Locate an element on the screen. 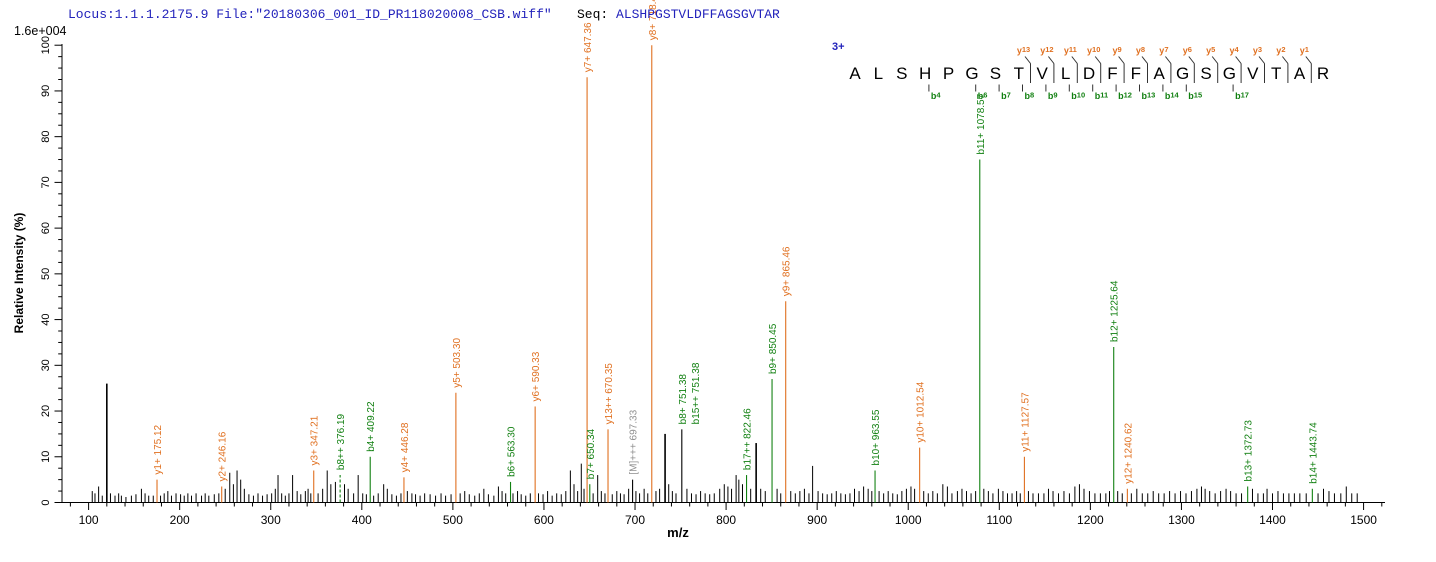 The image size is (1436, 562). y-axis-tick-label: 80 is located at coordinates (46, 137).